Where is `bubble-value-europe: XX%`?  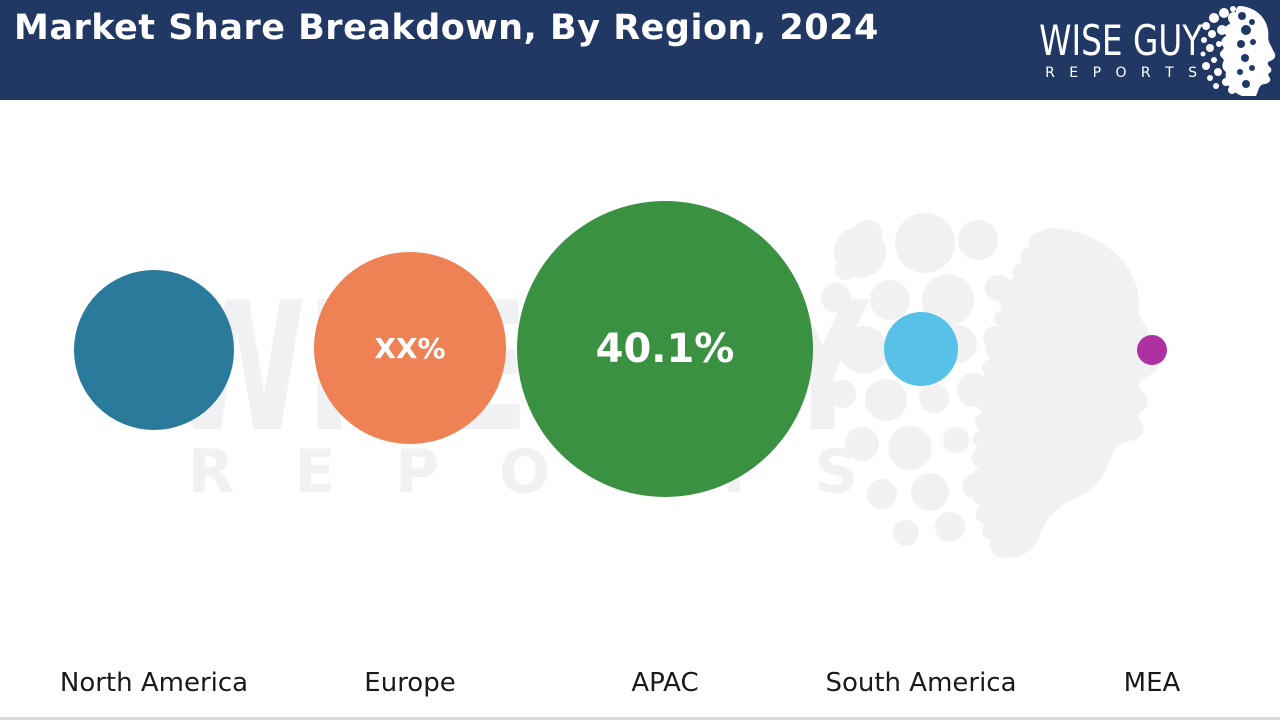
bubble-value-europe: XX% is located at coordinates (410, 348).